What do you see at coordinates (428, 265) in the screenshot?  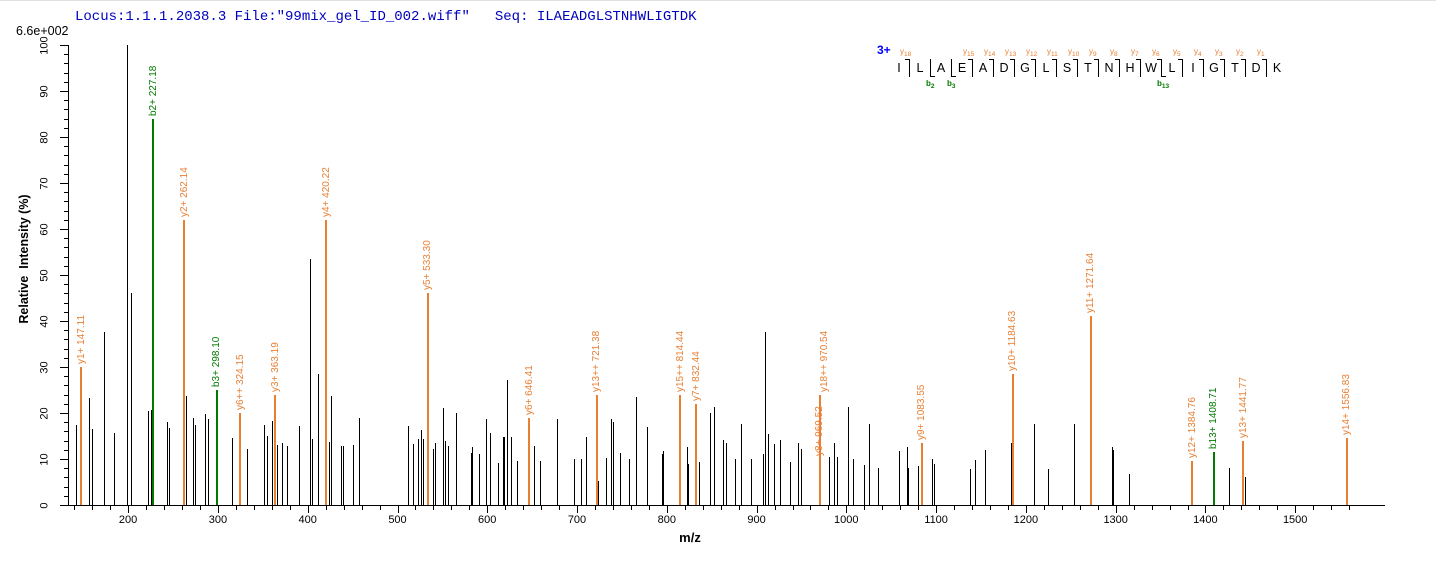 I see `ion-label-y5p: y5+ 533.30` at bounding box center [428, 265].